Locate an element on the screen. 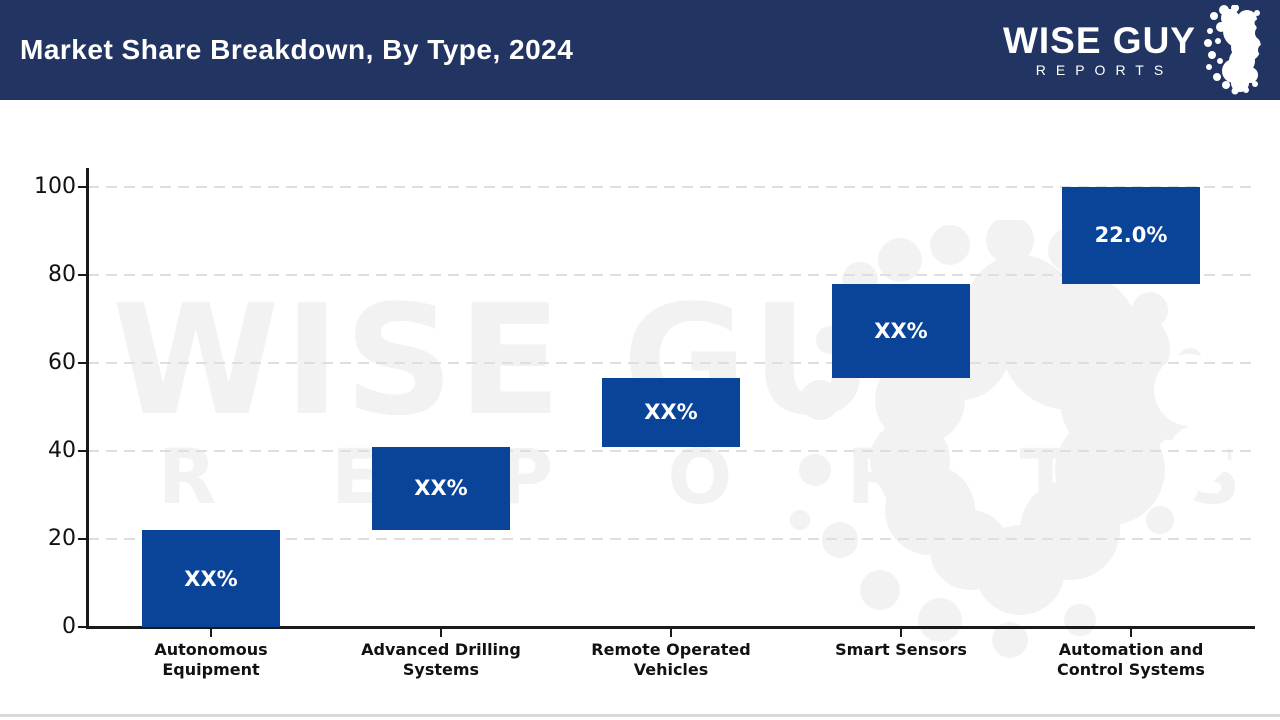 This screenshot has height=720, width=1280. y-tick-label: 20 is located at coordinates (62, 538).